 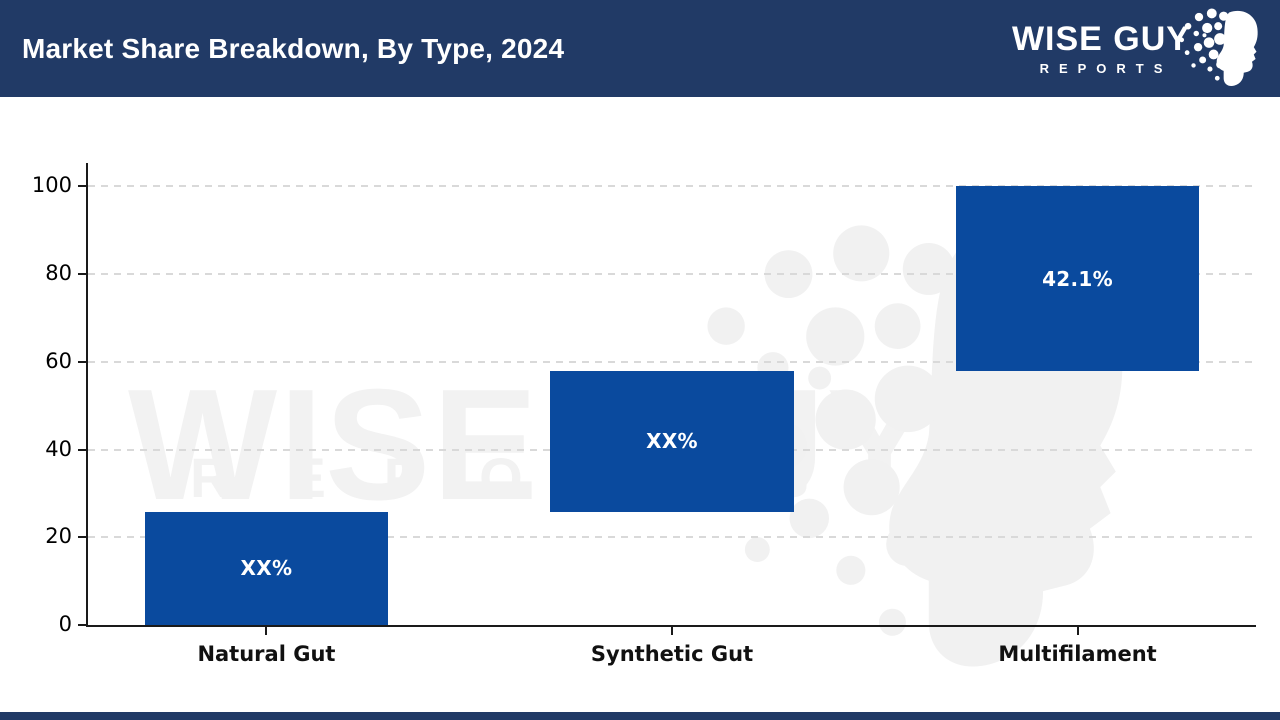 What do you see at coordinates (671, 626) in the screenshot?
I see `x-axis-line` at bounding box center [671, 626].